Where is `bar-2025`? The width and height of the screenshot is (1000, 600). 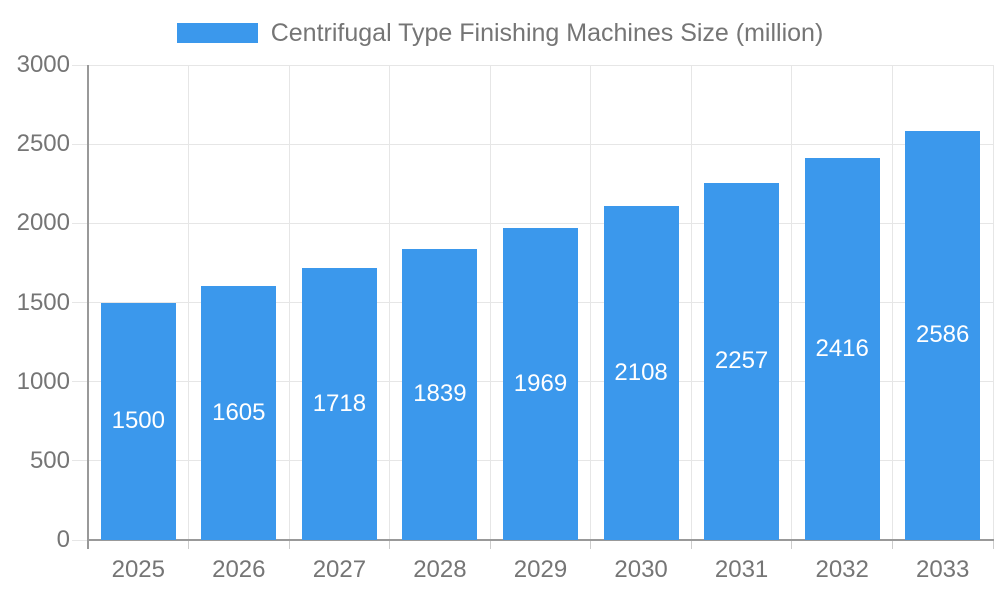
bar-2025 is located at coordinates (138, 421).